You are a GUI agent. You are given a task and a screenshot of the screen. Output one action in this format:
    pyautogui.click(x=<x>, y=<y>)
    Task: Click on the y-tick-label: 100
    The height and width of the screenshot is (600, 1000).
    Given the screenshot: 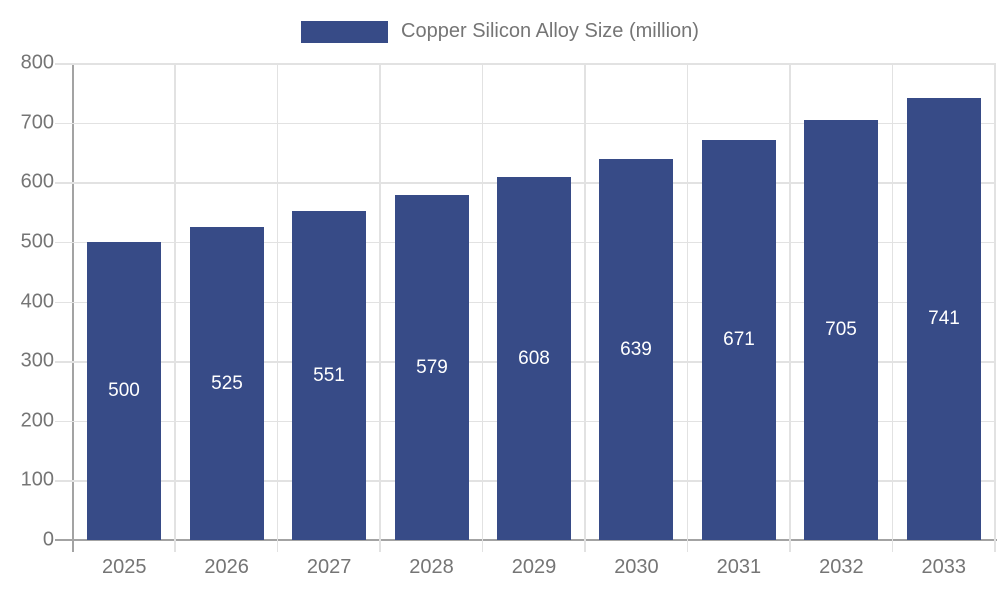 What is the action you would take?
    pyautogui.click(x=37, y=479)
    